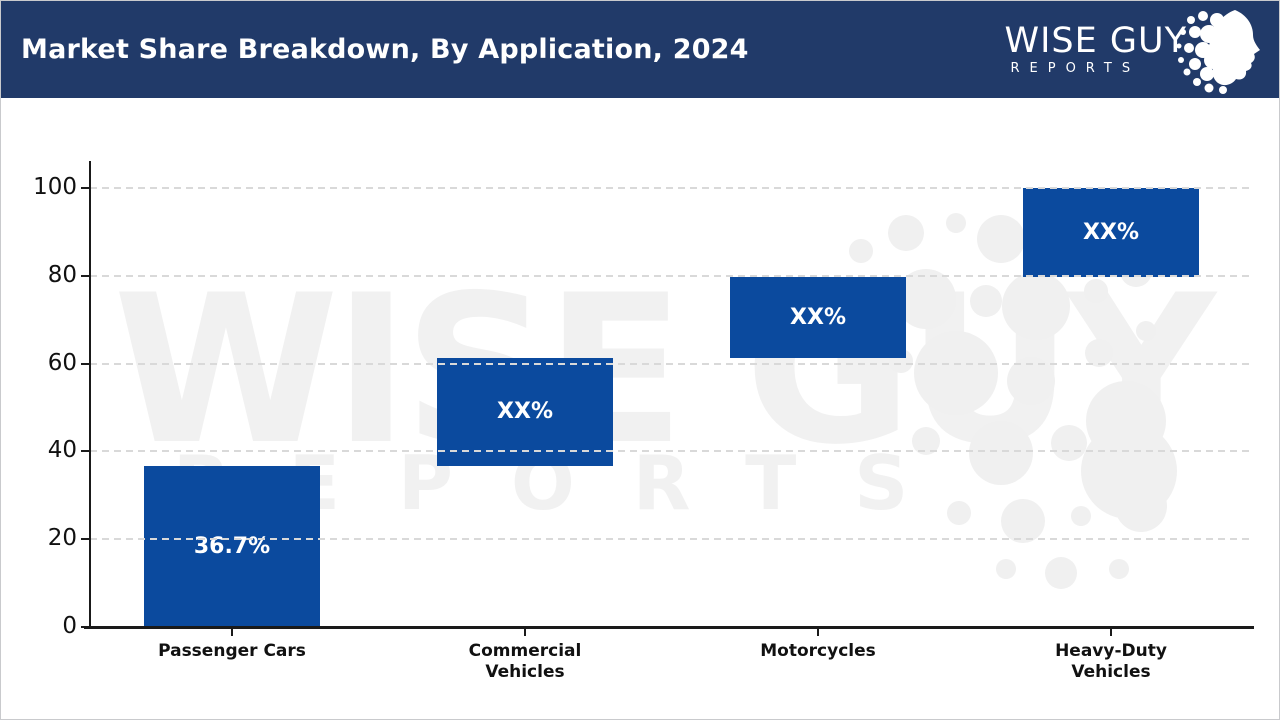  What do you see at coordinates (62, 274) in the screenshot?
I see `y-tick-label: 80` at bounding box center [62, 274].